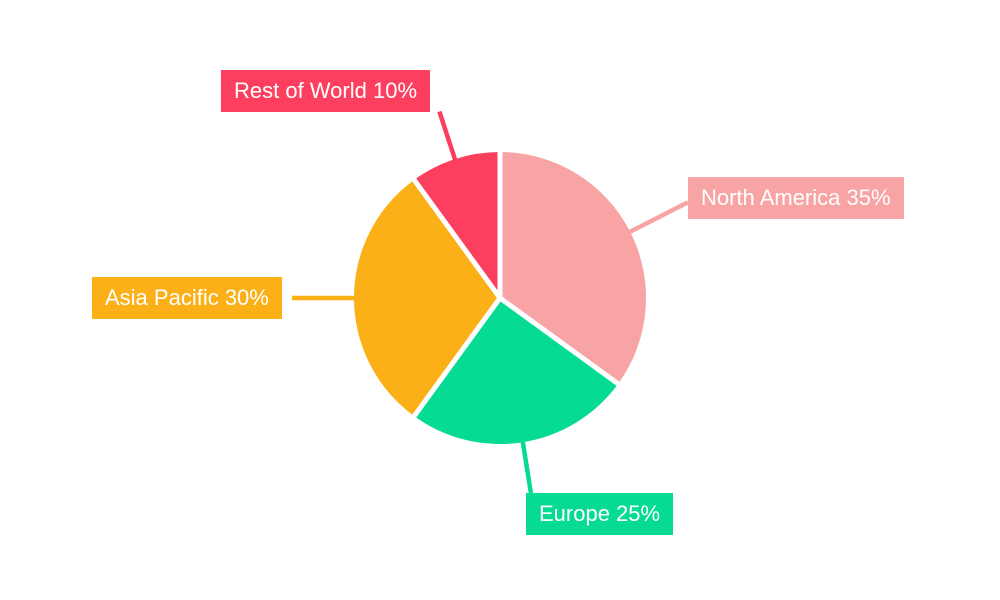 Image resolution: width=1000 pixels, height=600 pixels. What do you see at coordinates (658, 217) in the screenshot?
I see `leader-line-north-america` at bounding box center [658, 217].